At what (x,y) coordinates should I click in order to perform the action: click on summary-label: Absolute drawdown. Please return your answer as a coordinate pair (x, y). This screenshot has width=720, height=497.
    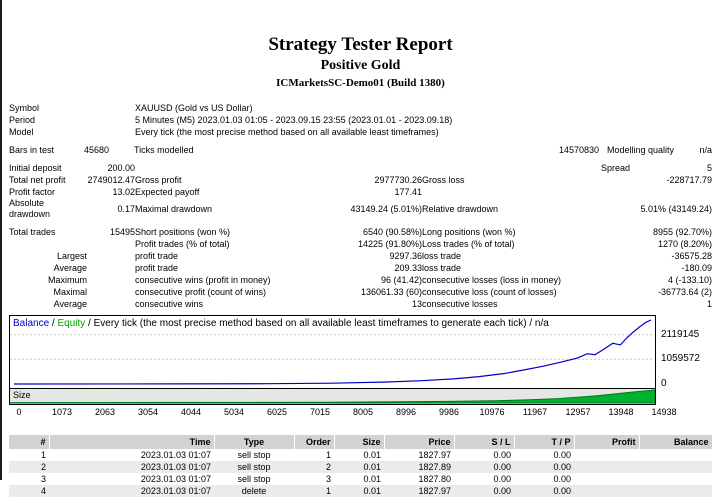
    Looking at the image, I should click on (30, 208).